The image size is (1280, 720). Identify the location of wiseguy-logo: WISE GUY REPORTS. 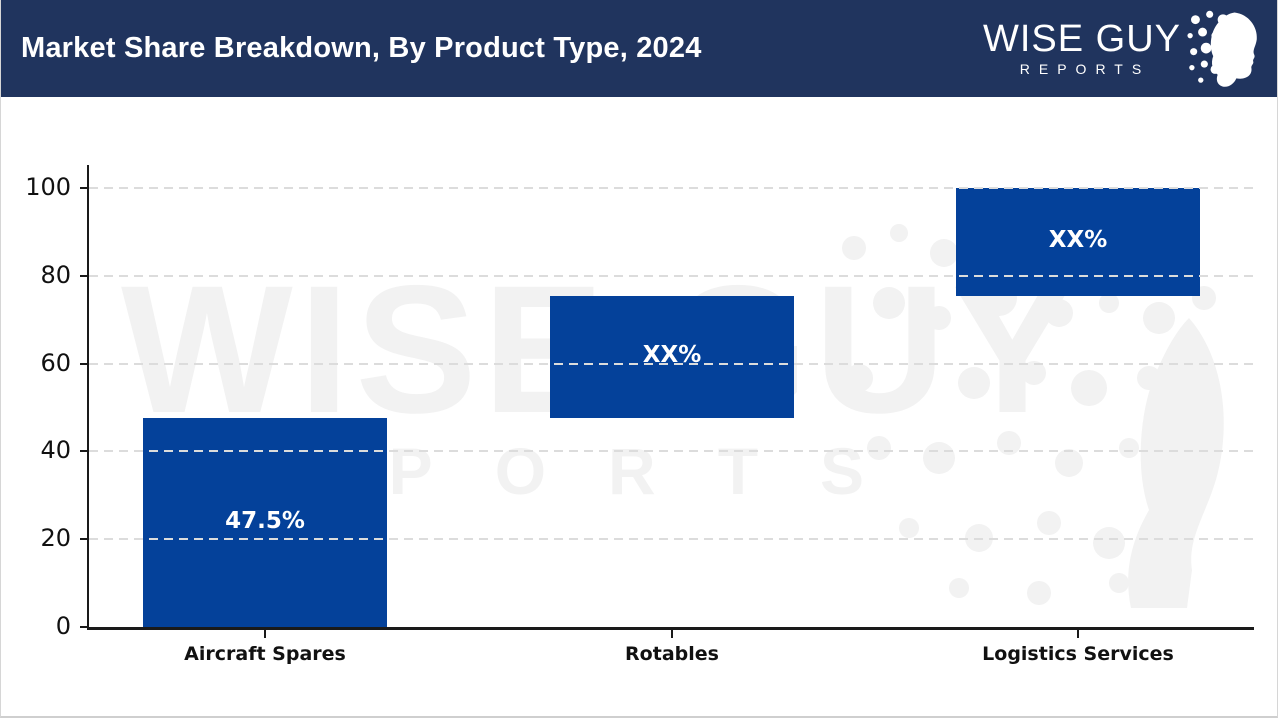
(1123, 49).